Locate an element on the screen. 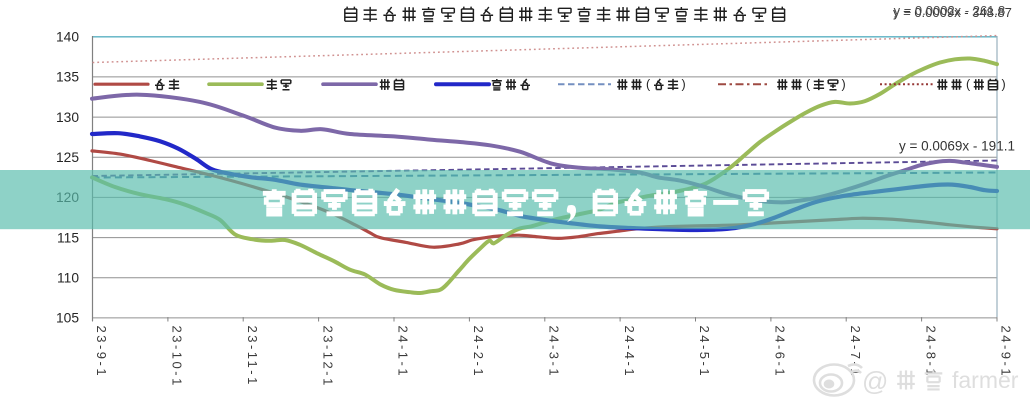 The image size is (1030, 405). svg-text: 24-3-1 is located at coordinates (554, 352).